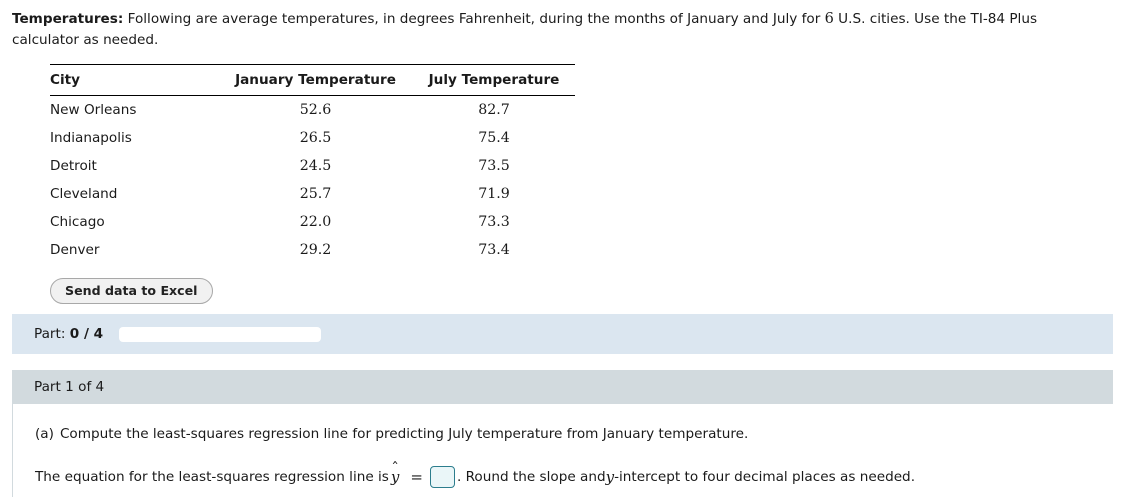  I want to click on cell-july: 75.4, so click(494, 137).